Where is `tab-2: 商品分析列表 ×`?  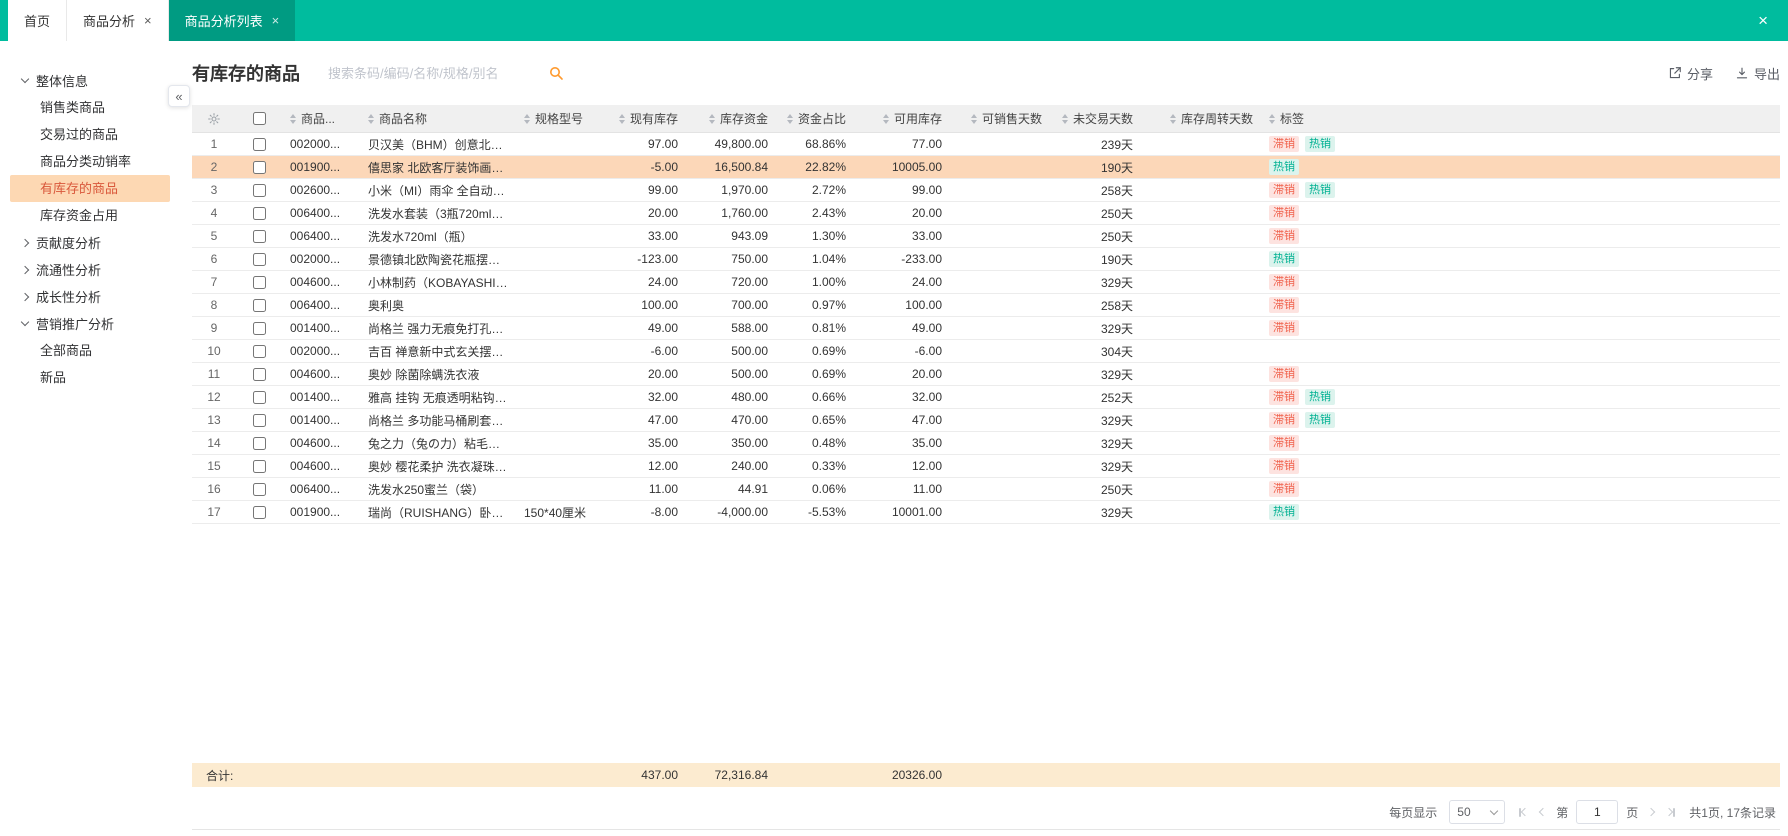
tab-2: 商品分析列表 × is located at coordinates (232, 20).